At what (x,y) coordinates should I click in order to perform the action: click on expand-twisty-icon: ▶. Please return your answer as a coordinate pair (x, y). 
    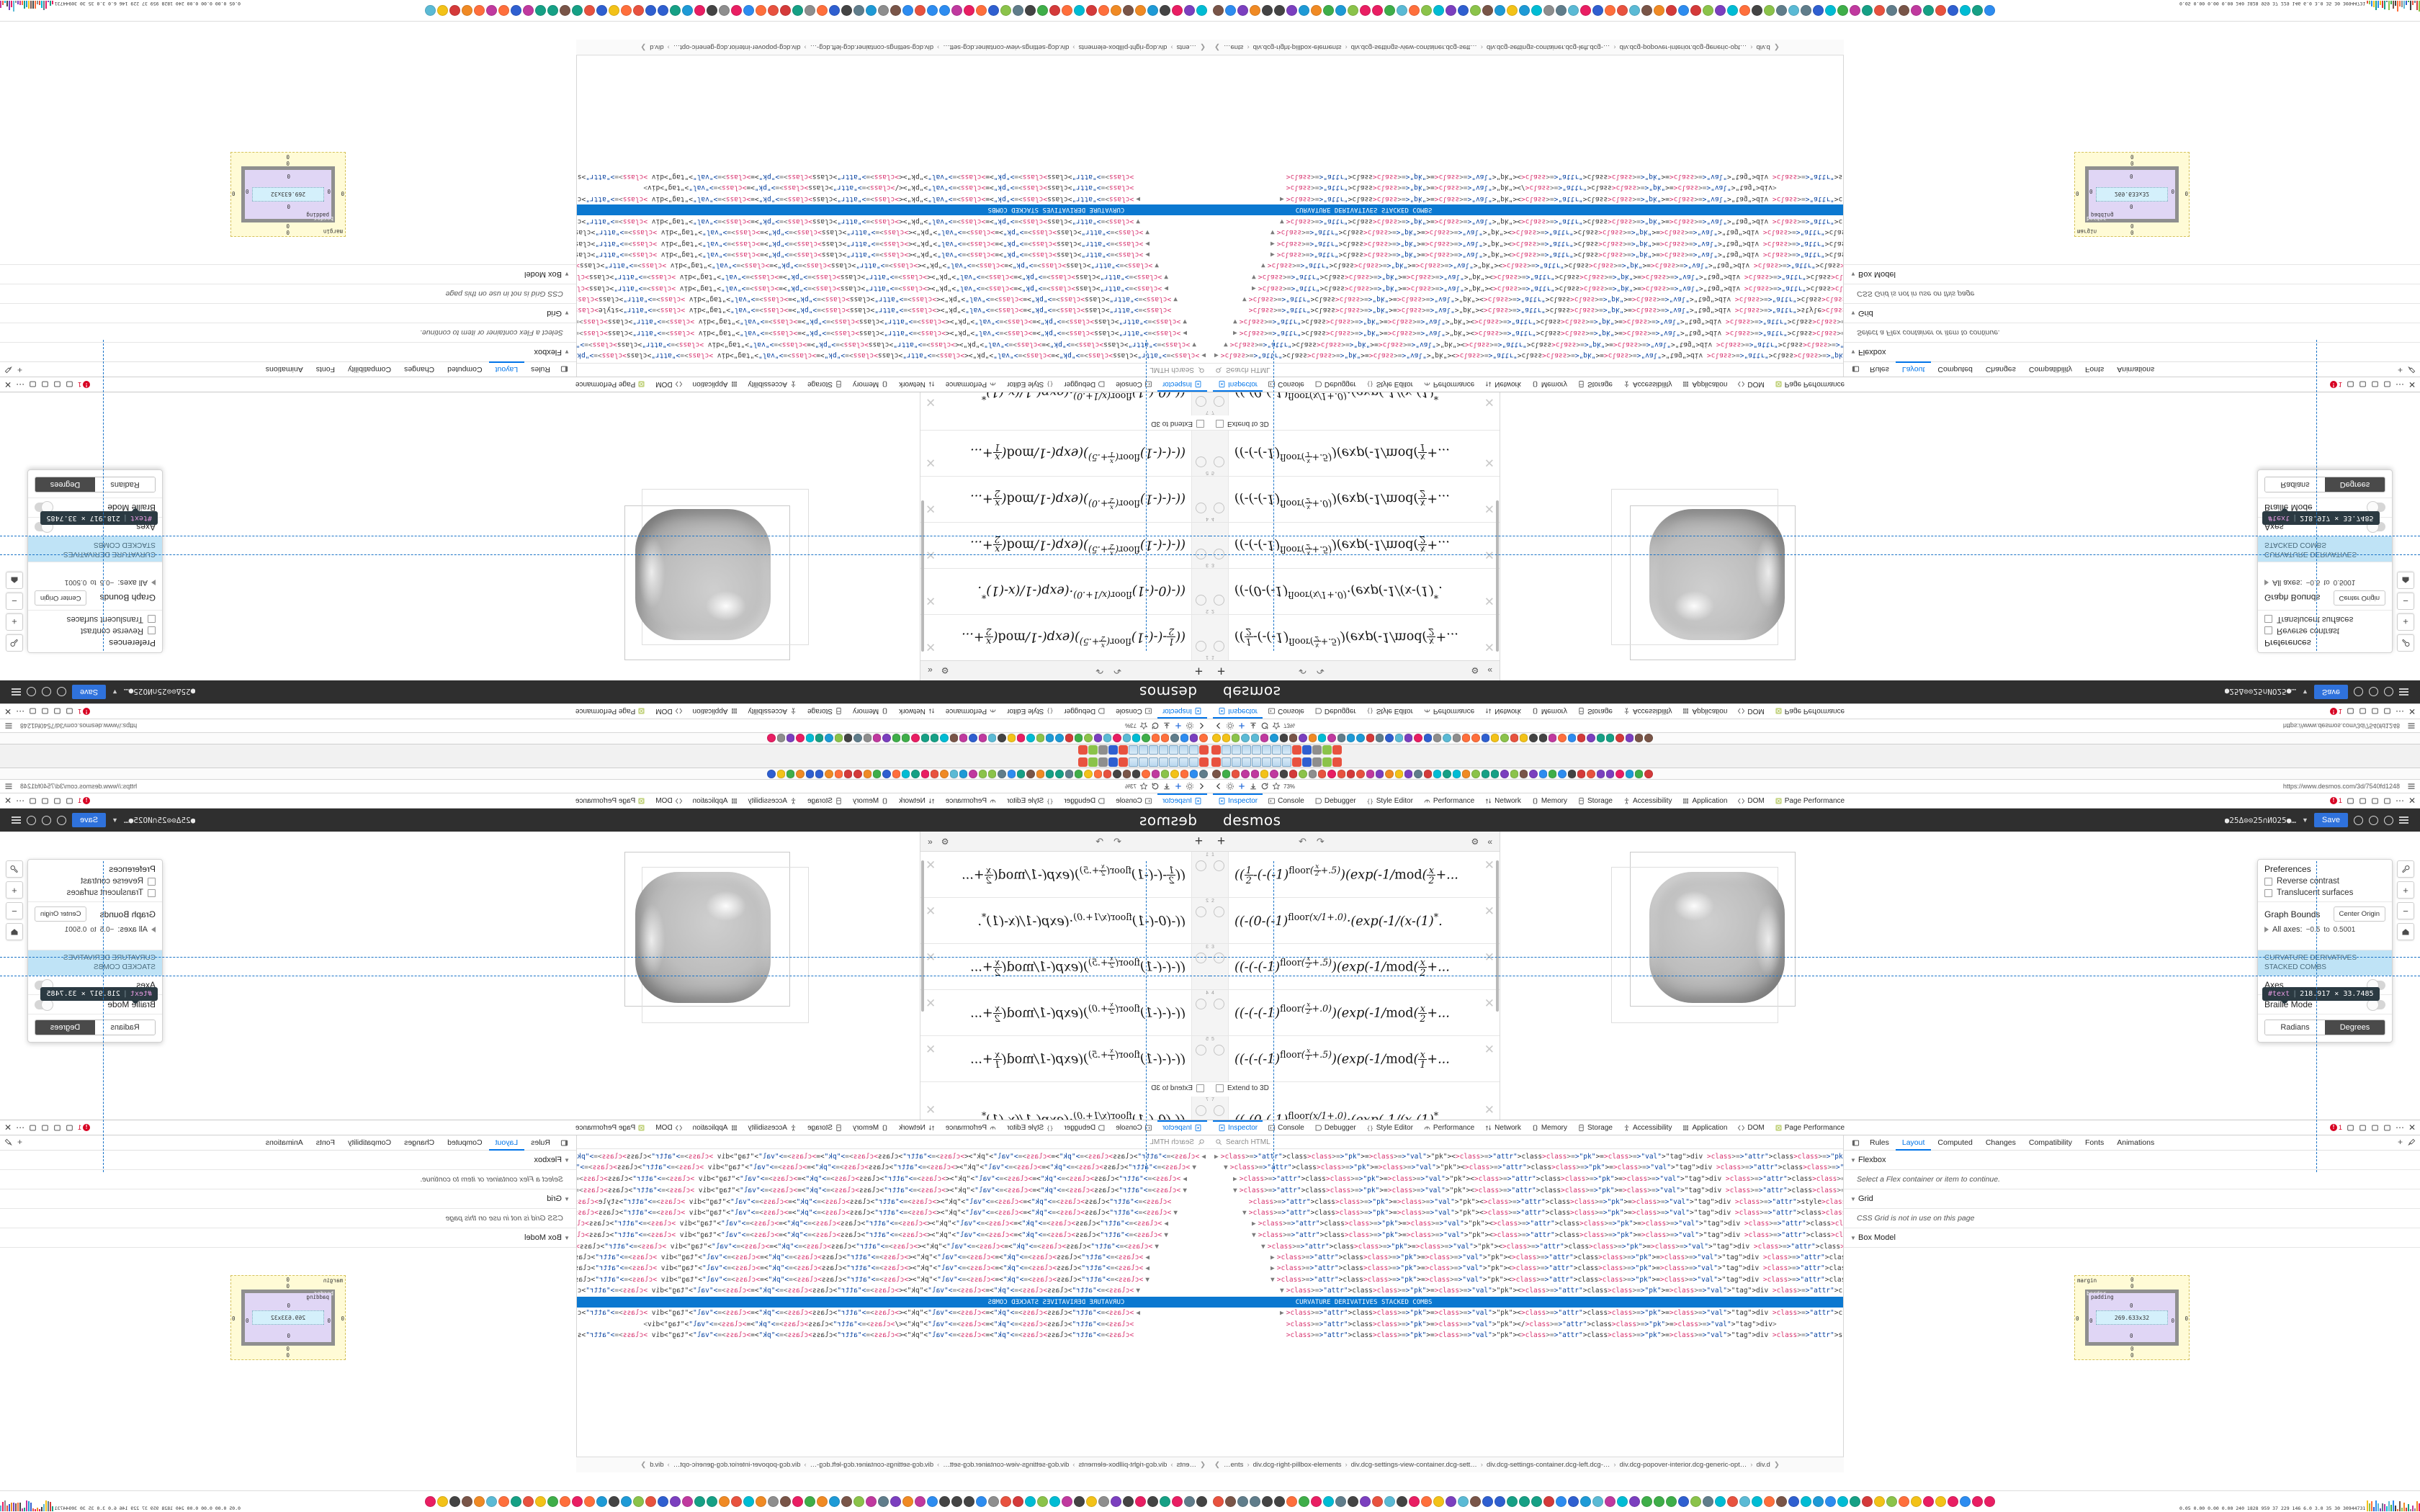
    Looking at the image, I should click on (1147, 254).